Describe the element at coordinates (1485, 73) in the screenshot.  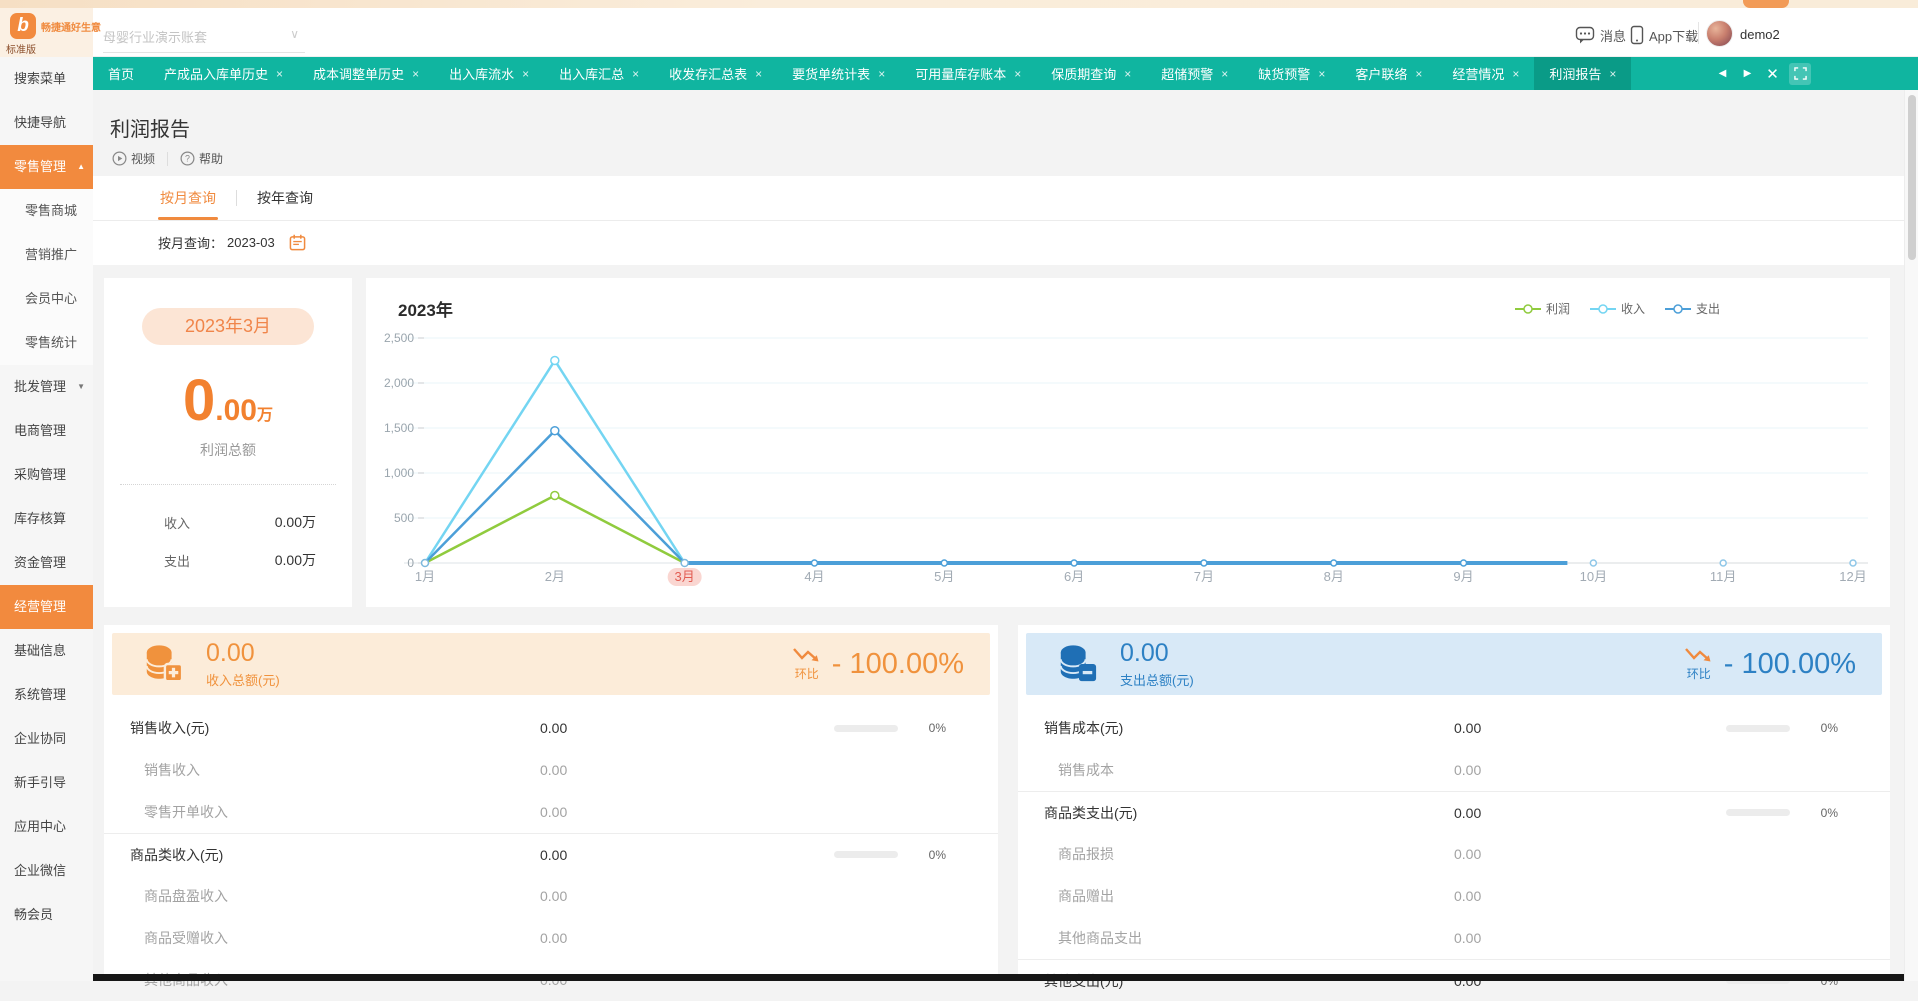
I see `open-tab: 经营情况 ×` at that location.